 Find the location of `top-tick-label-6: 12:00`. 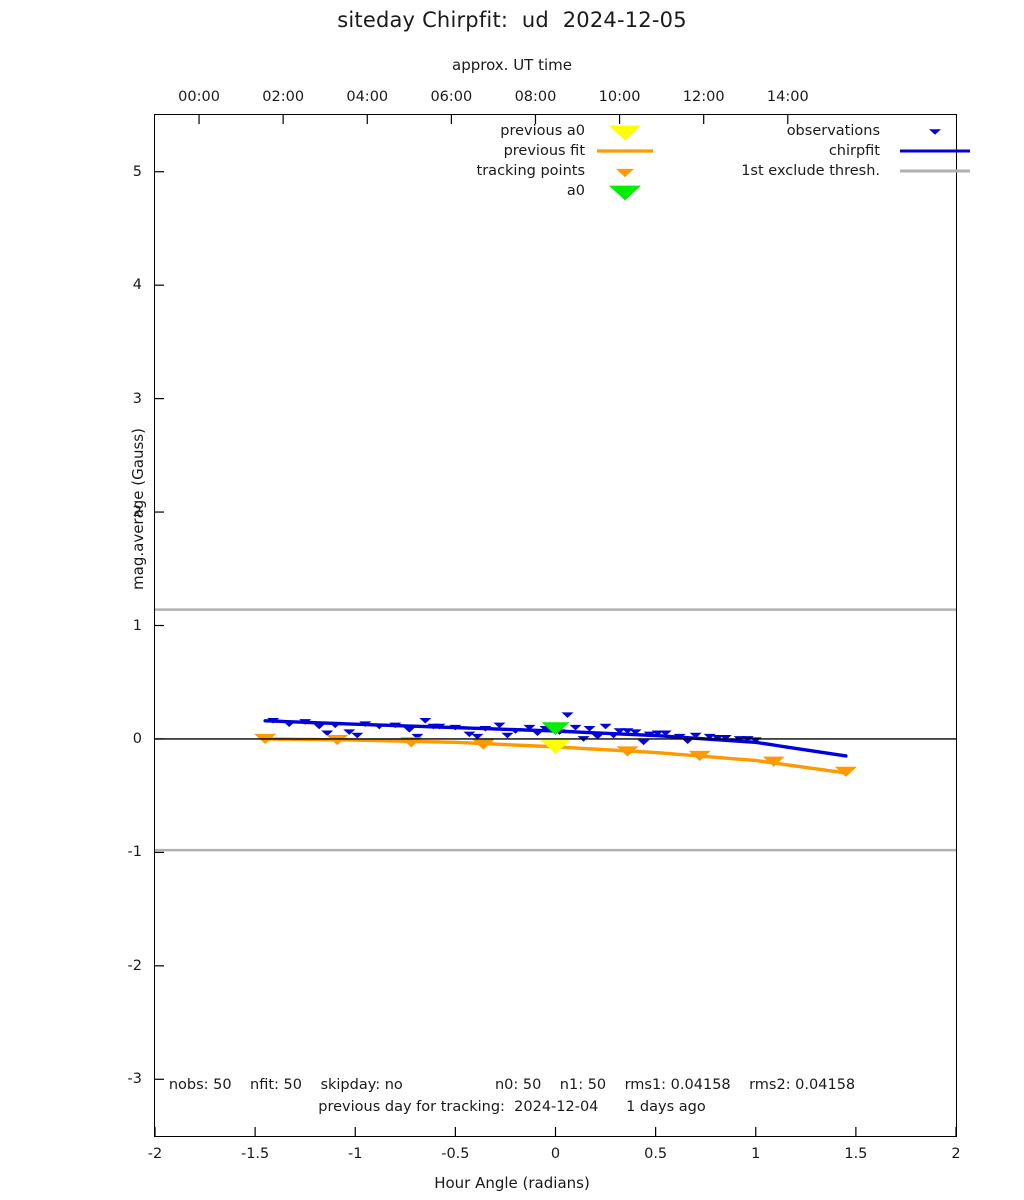

top-tick-label-6: 12:00 is located at coordinates (703, 97).